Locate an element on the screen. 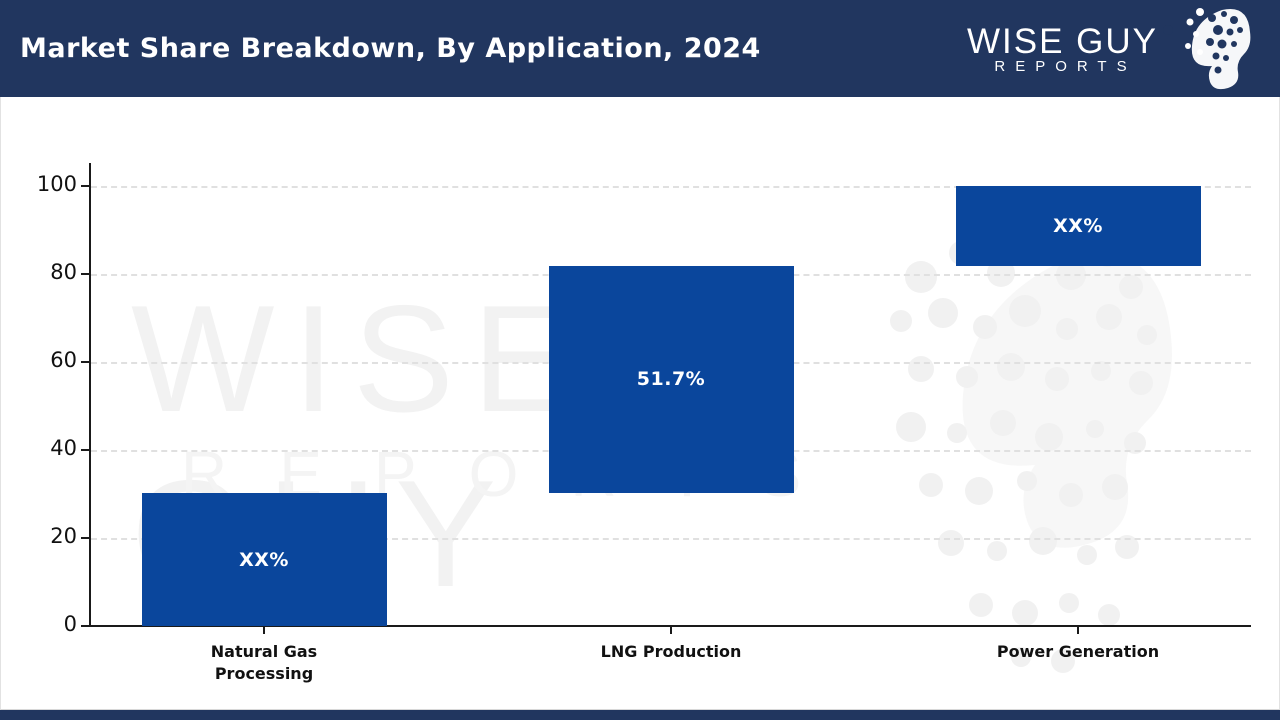  y-tick-label: 40 is located at coordinates (63, 448).